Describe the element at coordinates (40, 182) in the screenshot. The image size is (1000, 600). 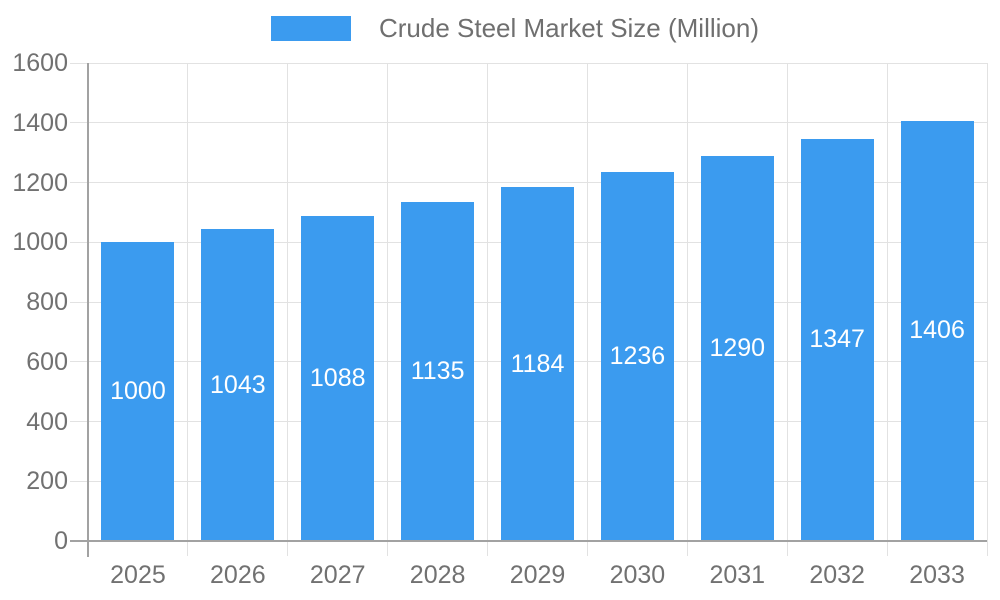
I see `y-tick-label: 1200` at that location.